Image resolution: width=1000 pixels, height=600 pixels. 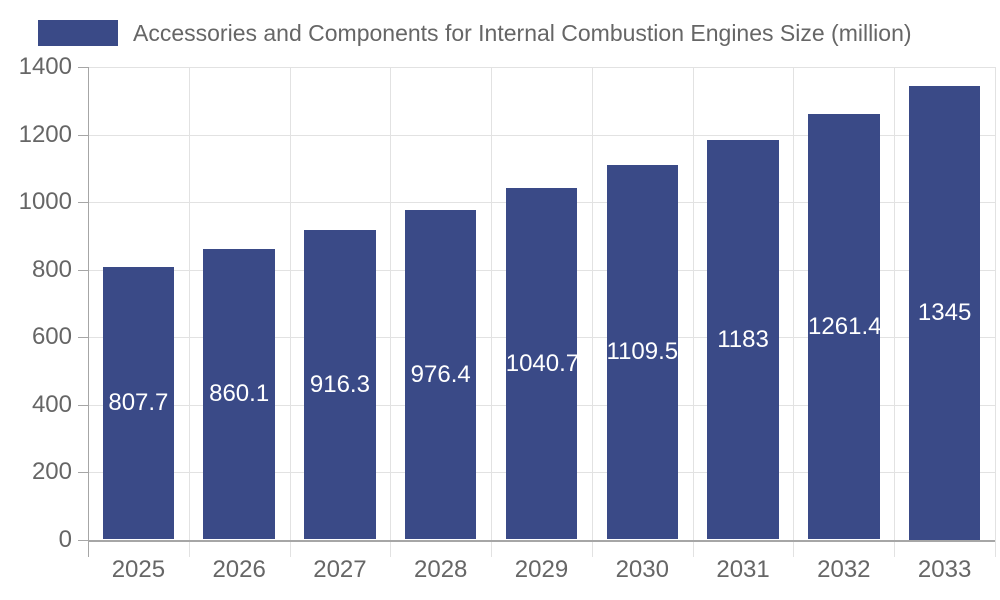 I want to click on bar-2028, so click(x=440, y=374).